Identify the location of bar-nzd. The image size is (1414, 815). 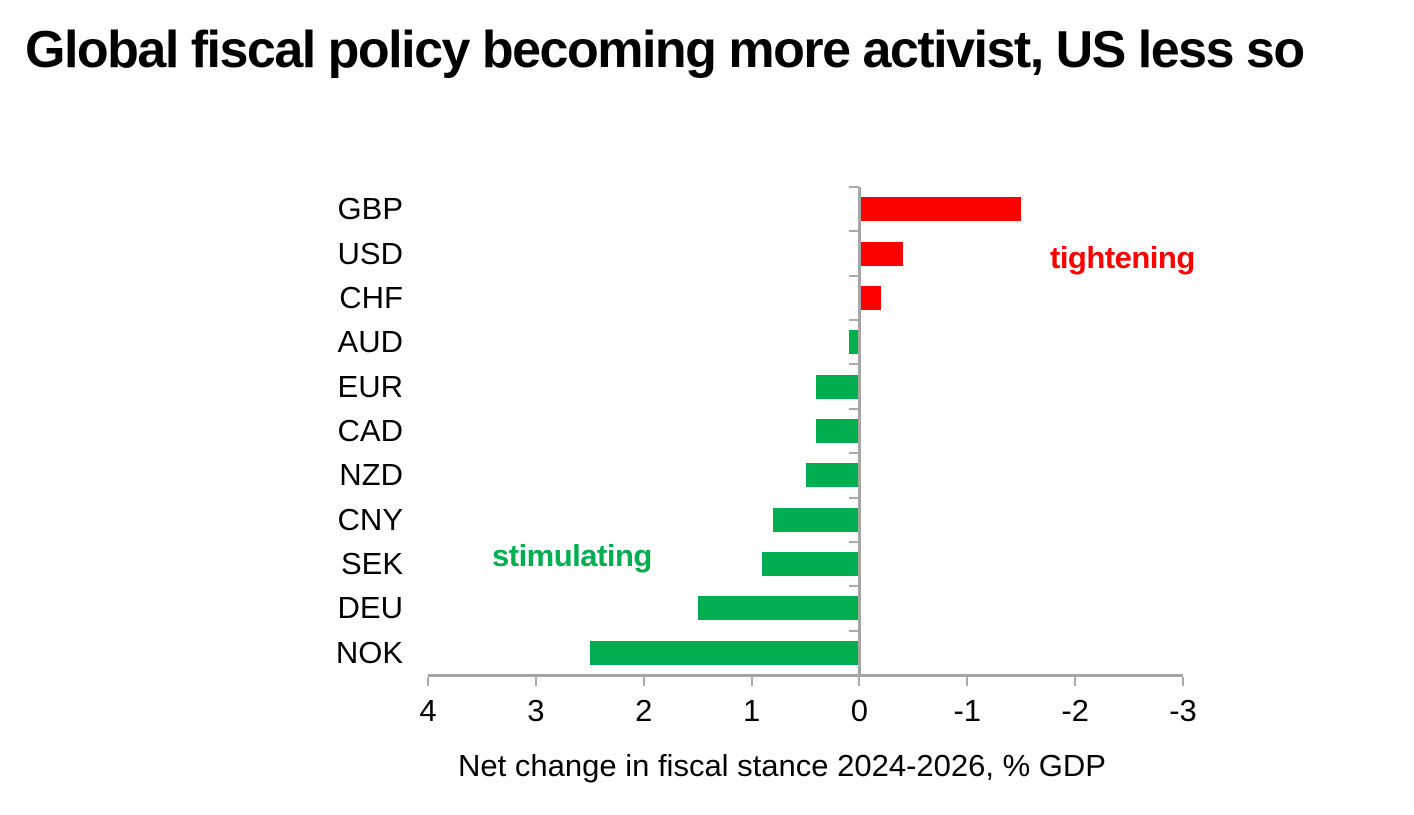
(832, 475).